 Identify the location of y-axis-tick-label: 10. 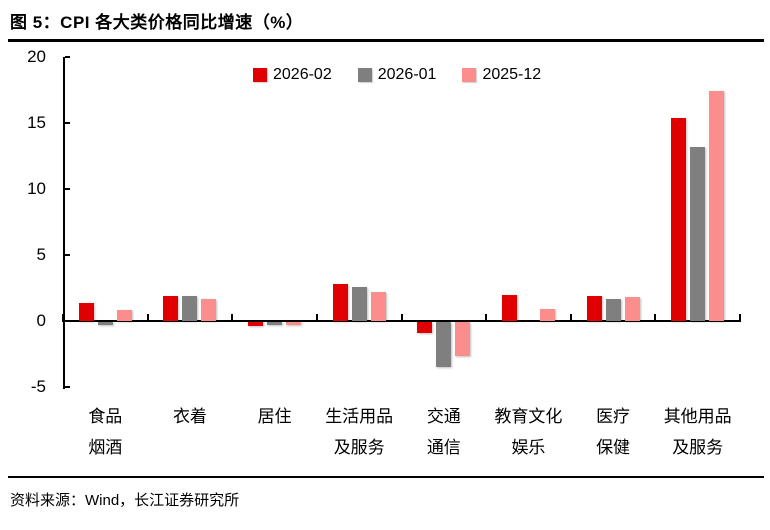
(36, 188).